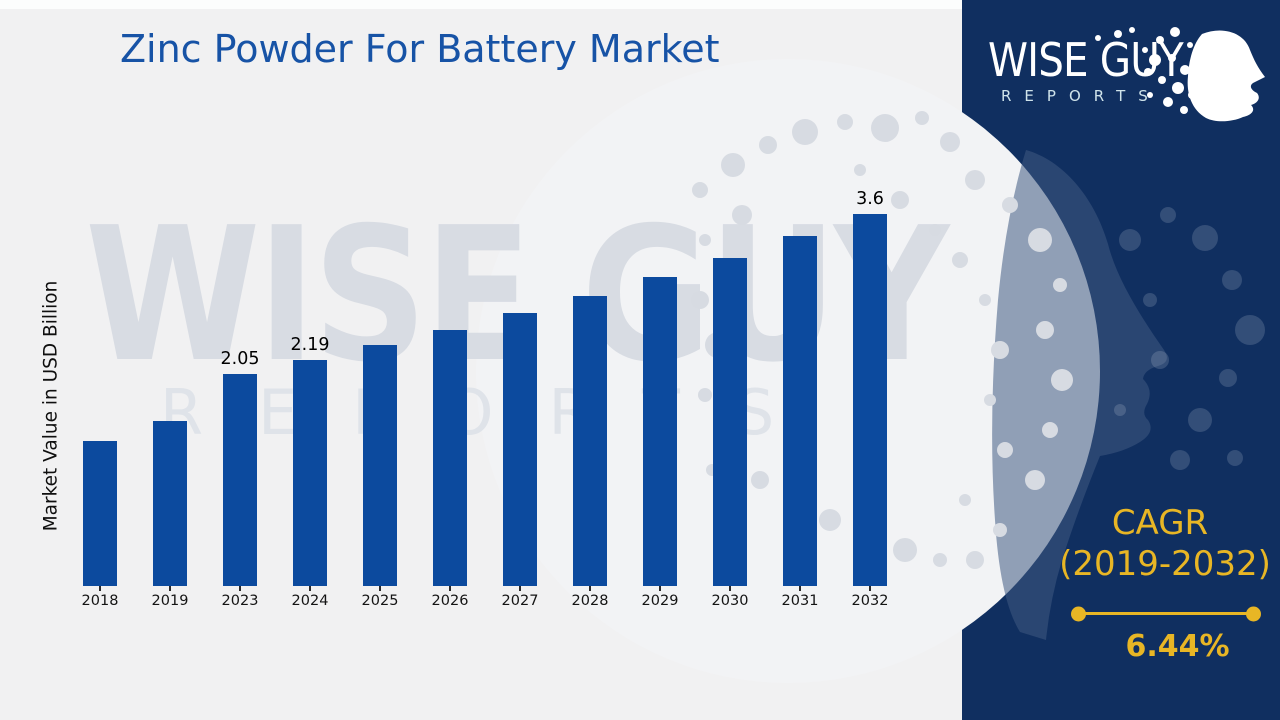 The width and height of the screenshot is (1280, 720). What do you see at coordinates (870, 400) in the screenshot?
I see `bar-2032` at bounding box center [870, 400].